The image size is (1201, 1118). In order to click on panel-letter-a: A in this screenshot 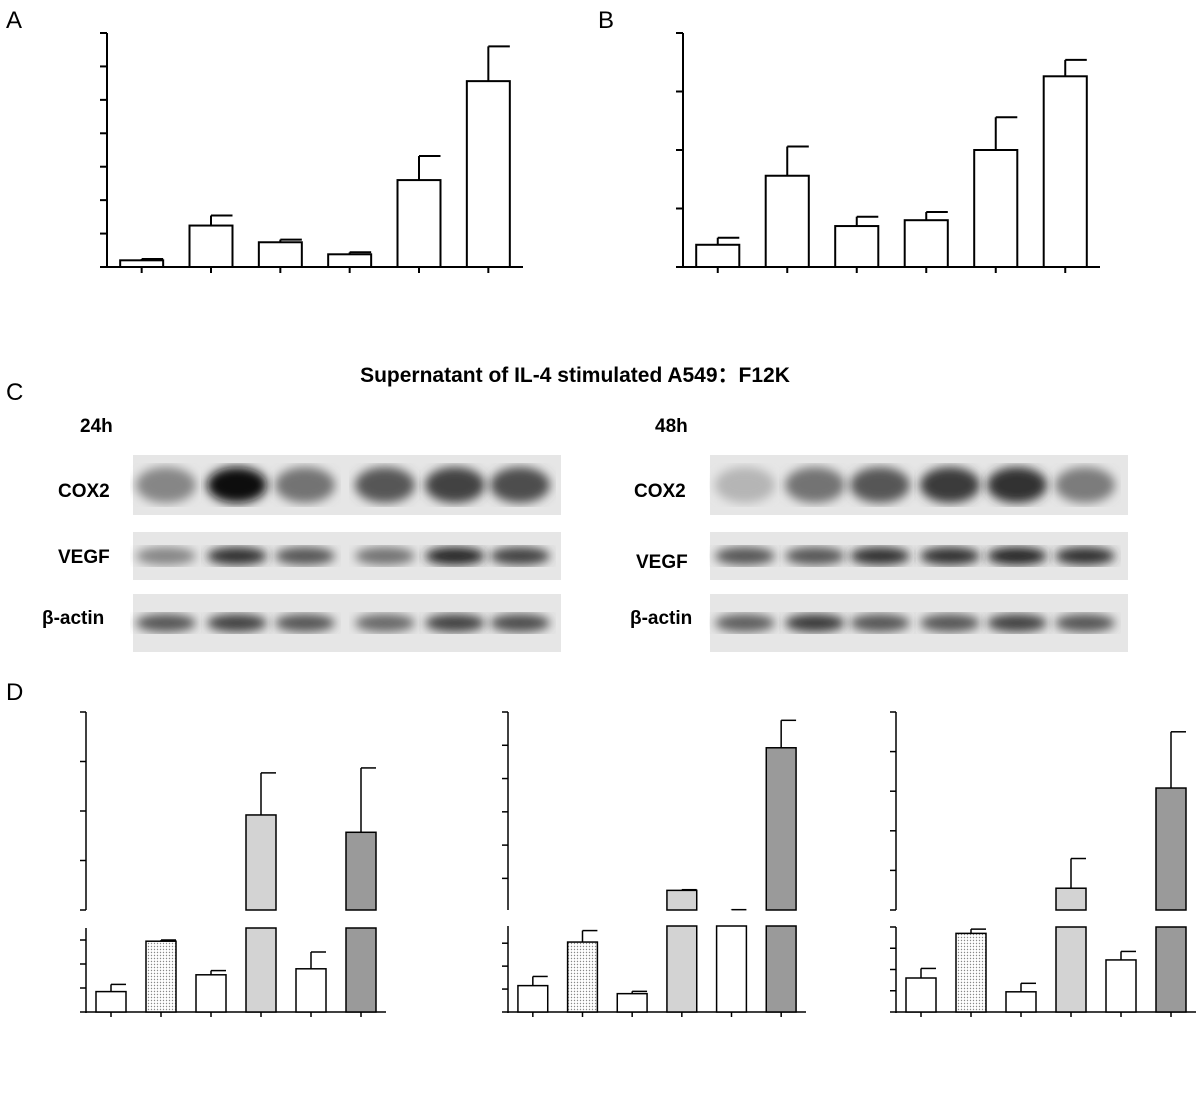, I will do `click(14, 20)`.